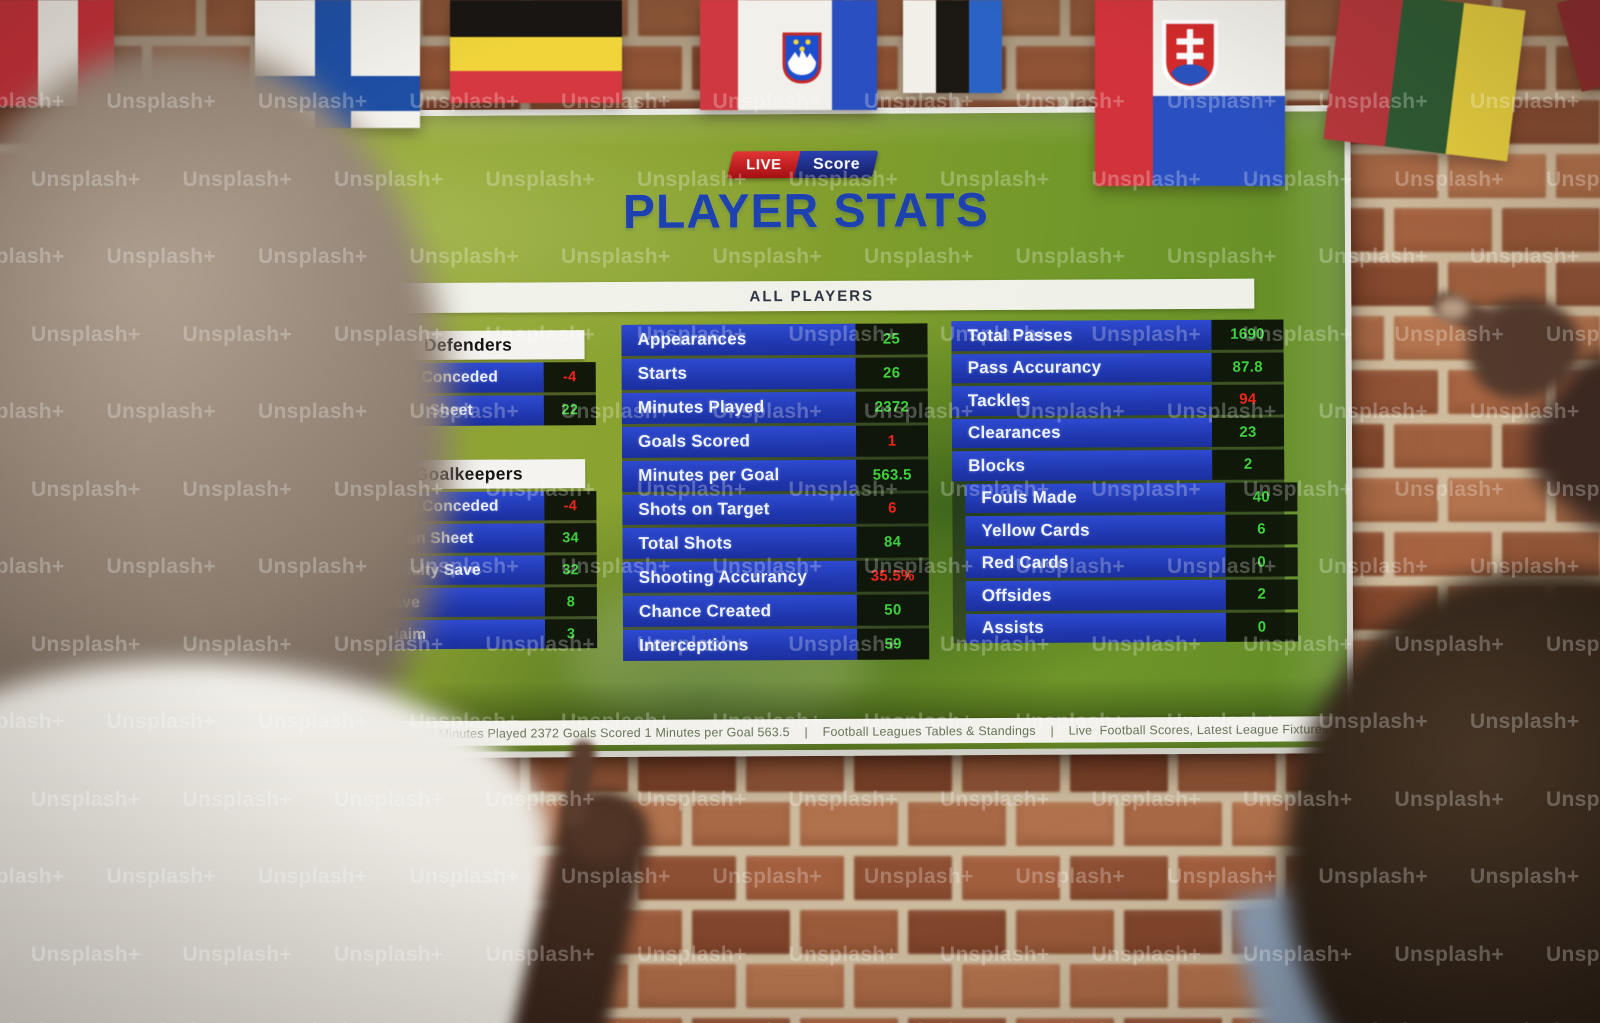  I want to click on stat-row: Appearances 25, so click(774, 339).